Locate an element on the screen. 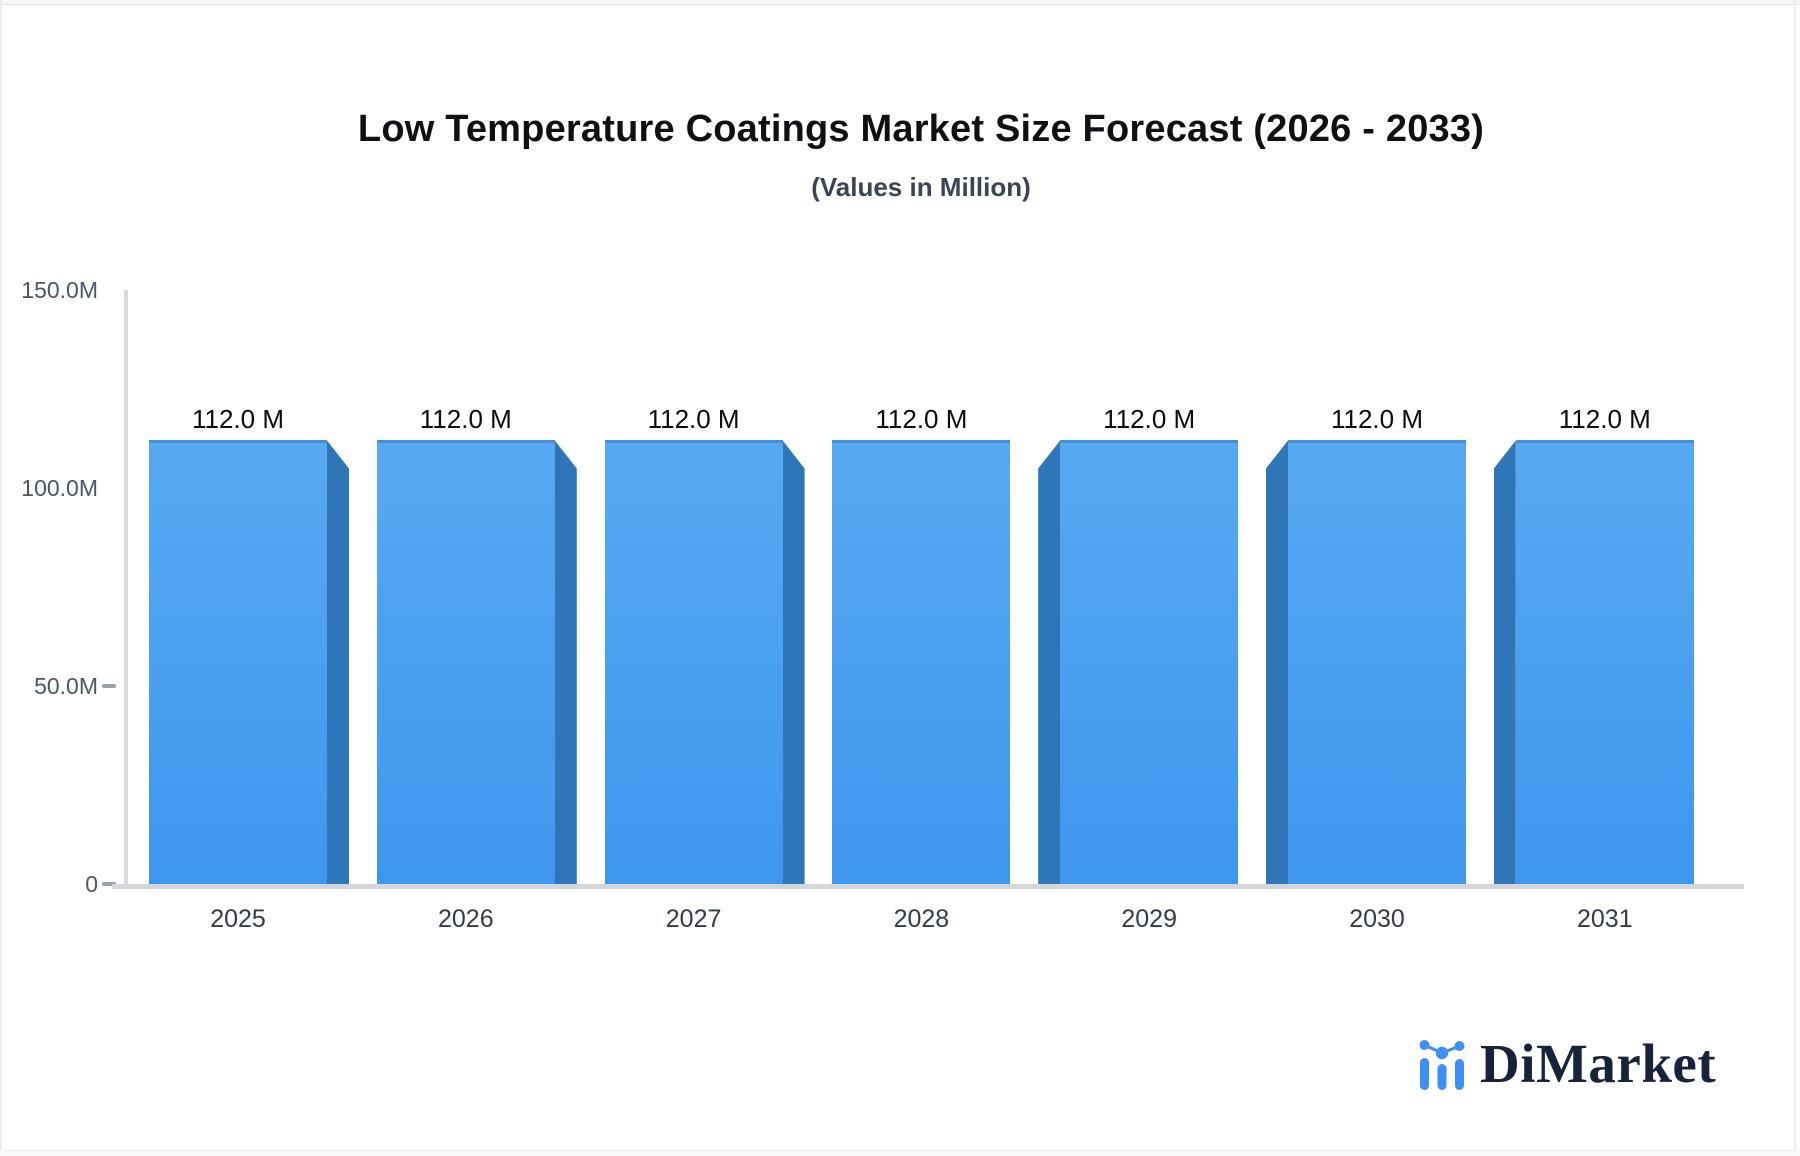 This screenshot has height=1156, width=1800. x-axis-label-2030: 2030 is located at coordinates (1377, 919).